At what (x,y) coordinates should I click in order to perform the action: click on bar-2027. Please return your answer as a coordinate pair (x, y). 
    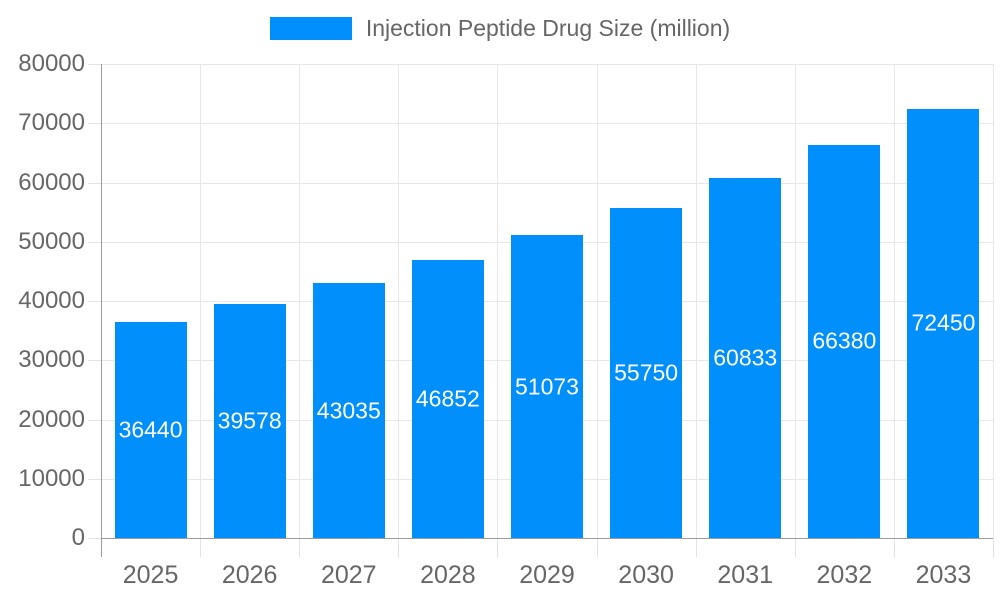
    Looking at the image, I should click on (348, 410).